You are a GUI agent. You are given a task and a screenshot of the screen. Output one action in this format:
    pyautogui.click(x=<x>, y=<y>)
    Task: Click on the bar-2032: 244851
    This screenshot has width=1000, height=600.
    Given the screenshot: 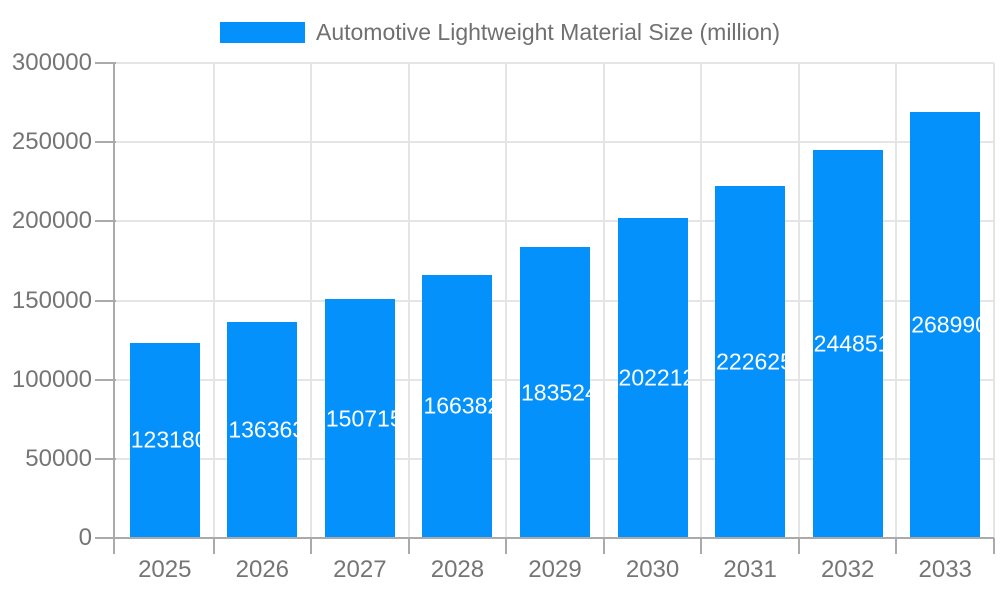 What is the action you would take?
    pyautogui.click(x=847, y=344)
    